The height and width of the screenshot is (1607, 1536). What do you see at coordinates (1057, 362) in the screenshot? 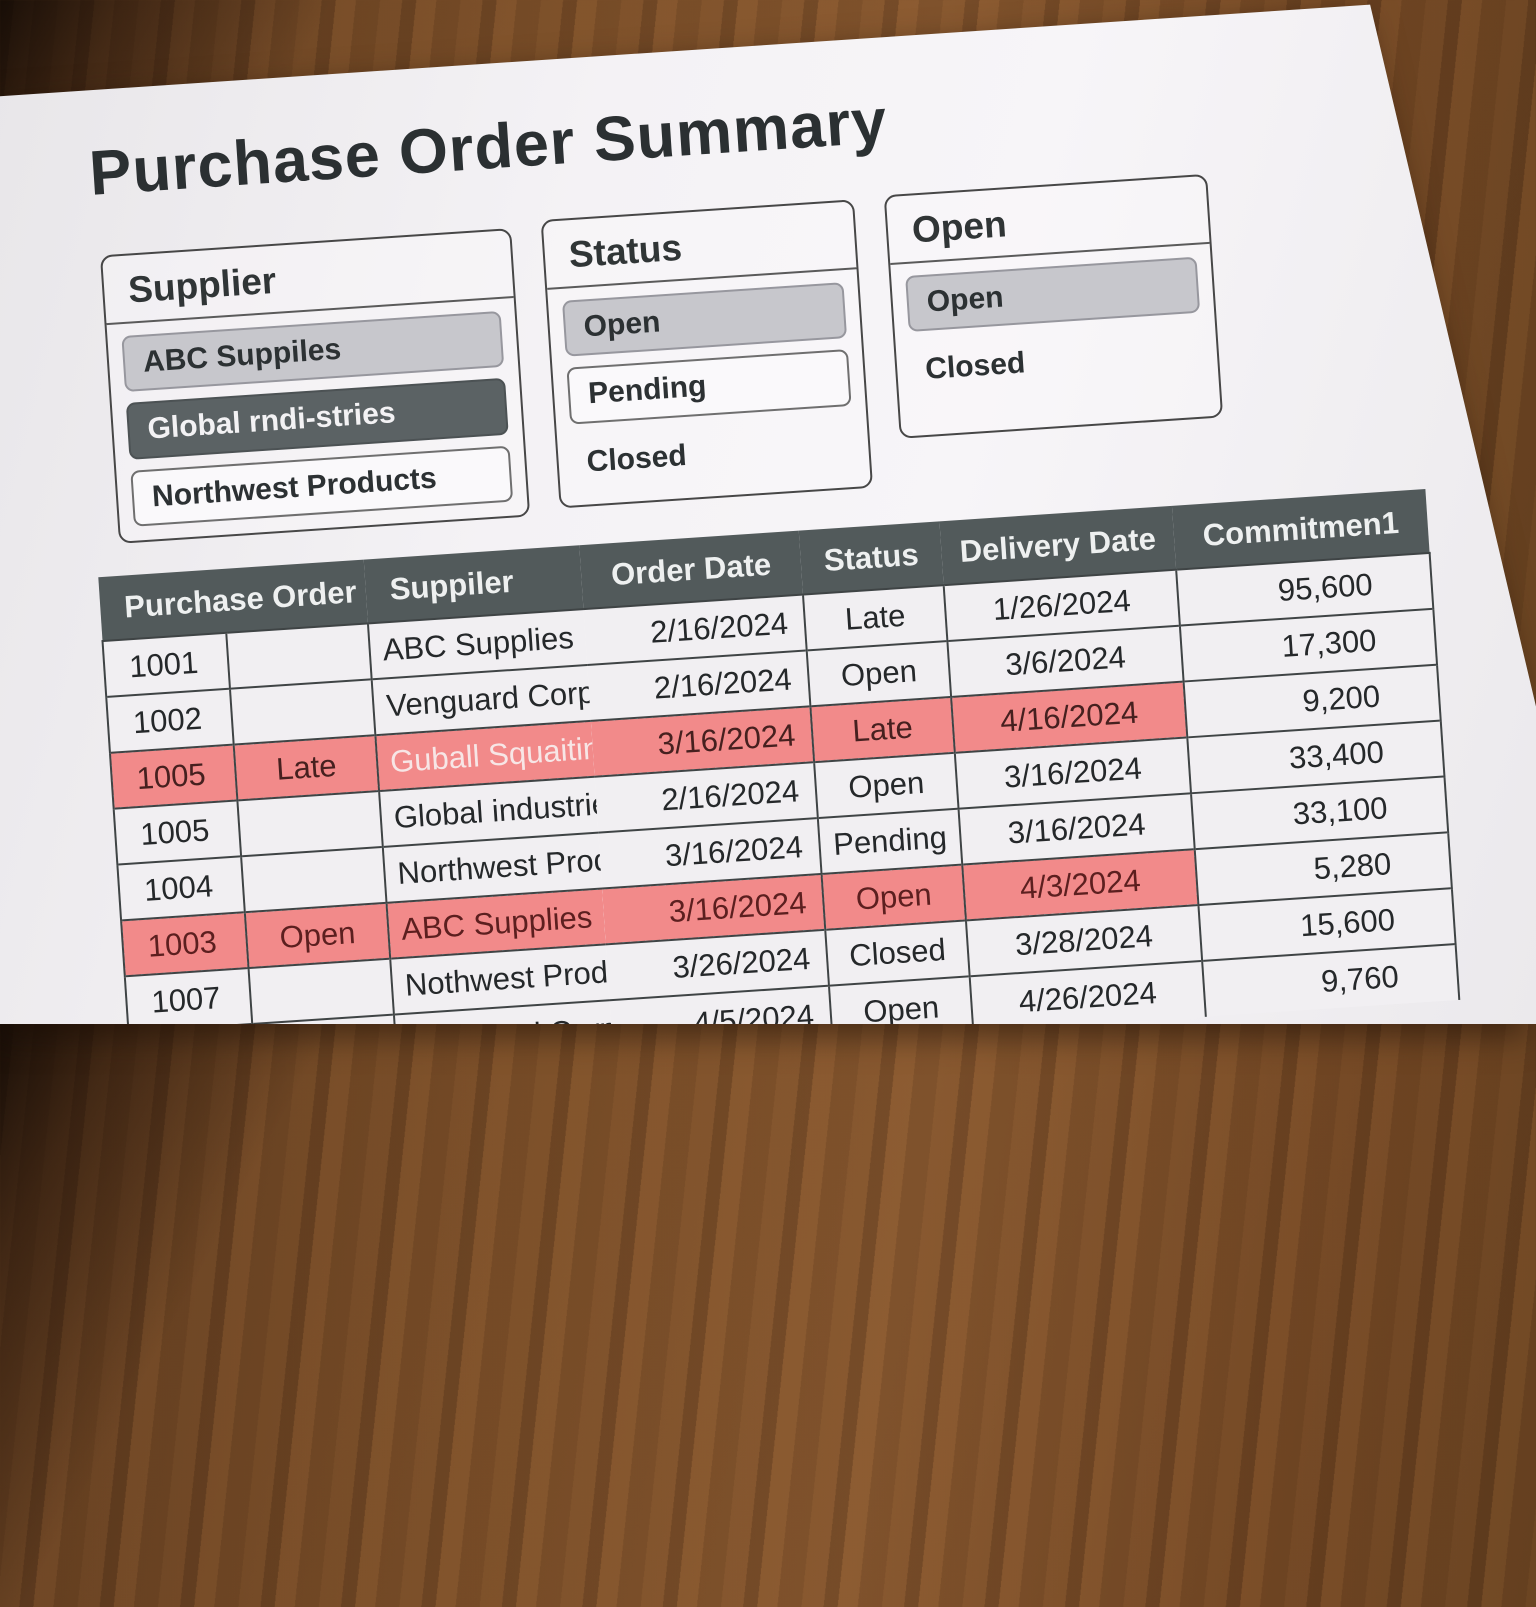
I see `filter-option-open-closed: Closed` at bounding box center [1057, 362].